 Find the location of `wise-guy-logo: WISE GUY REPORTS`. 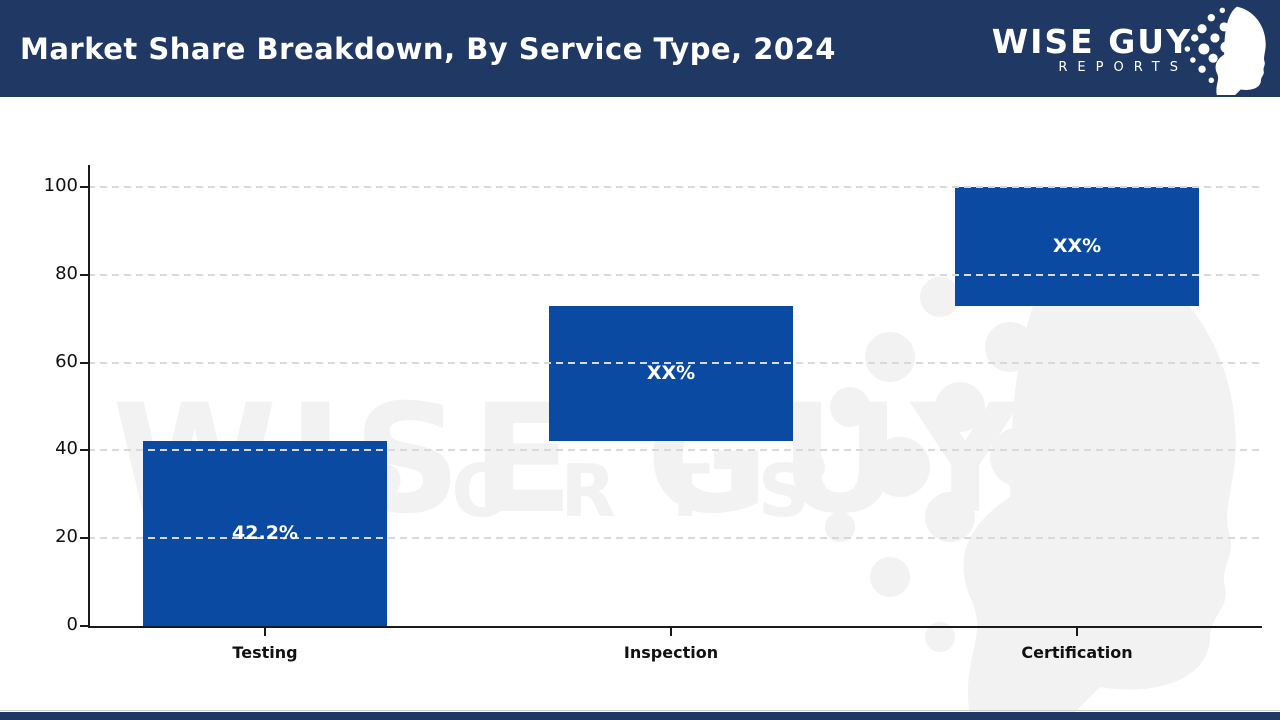

wise-guy-logo: WISE GUY REPORTS is located at coordinates (1132, 48).